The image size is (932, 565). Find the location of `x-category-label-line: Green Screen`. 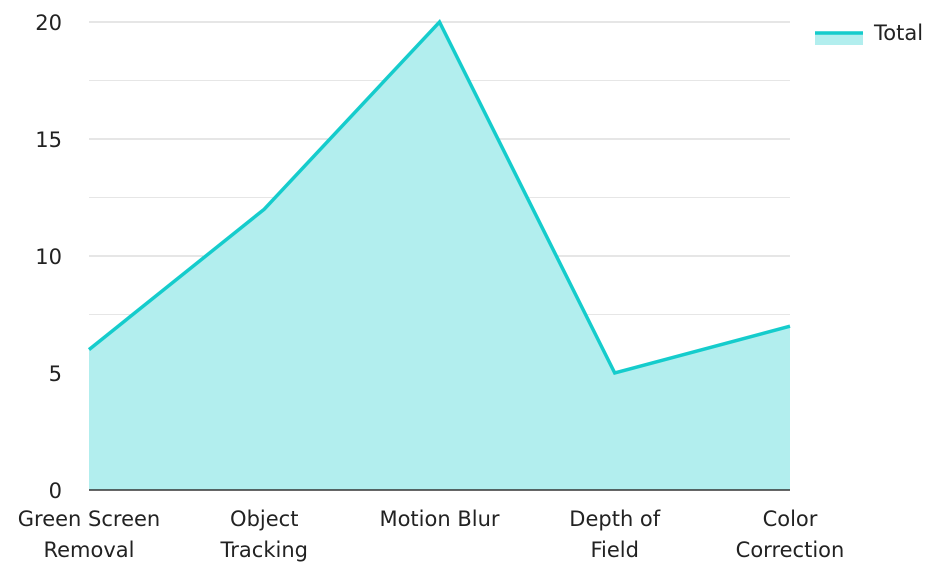

x-category-label-line: Green Screen is located at coordinates (89, 519).